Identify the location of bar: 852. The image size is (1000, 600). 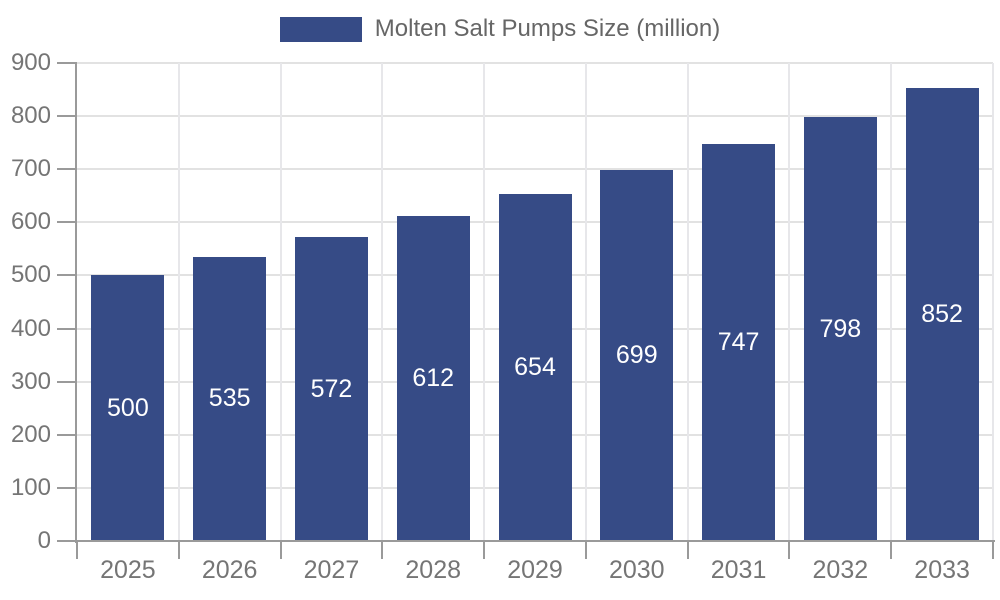
(942, 314).